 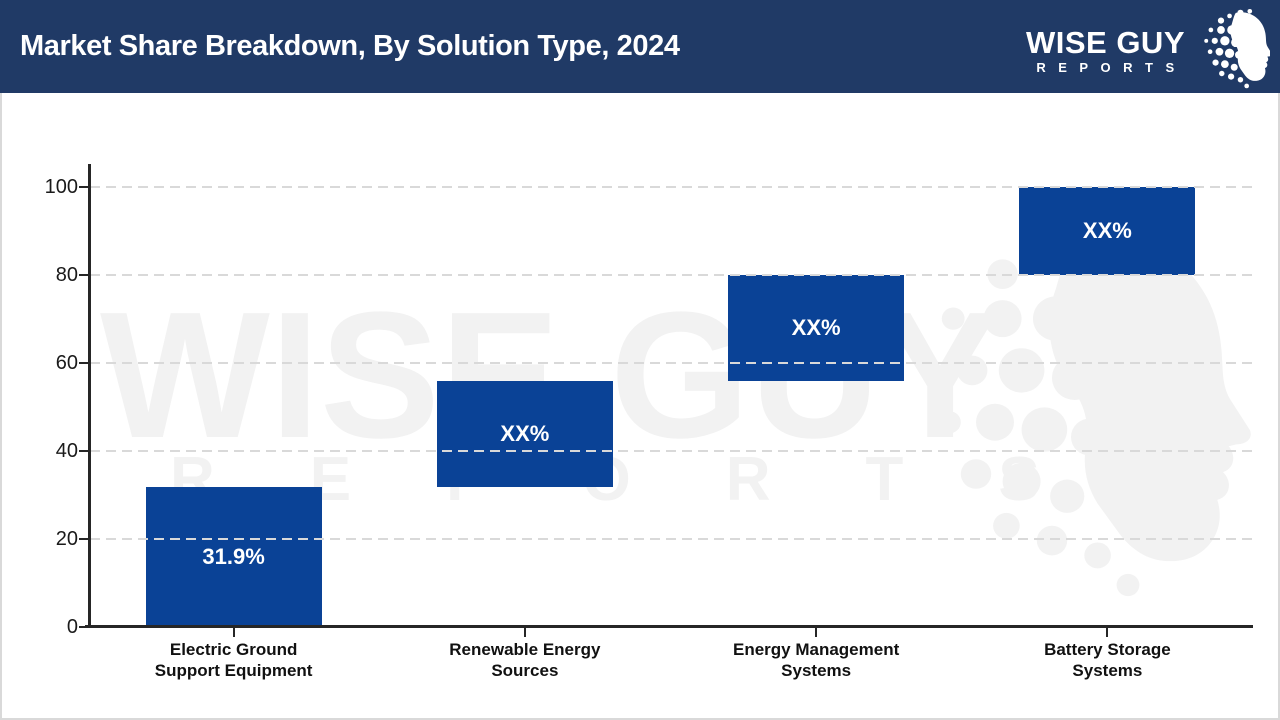 I want to click on category-label: Electric Ground Support Equipment, so click(x=233, y=660).